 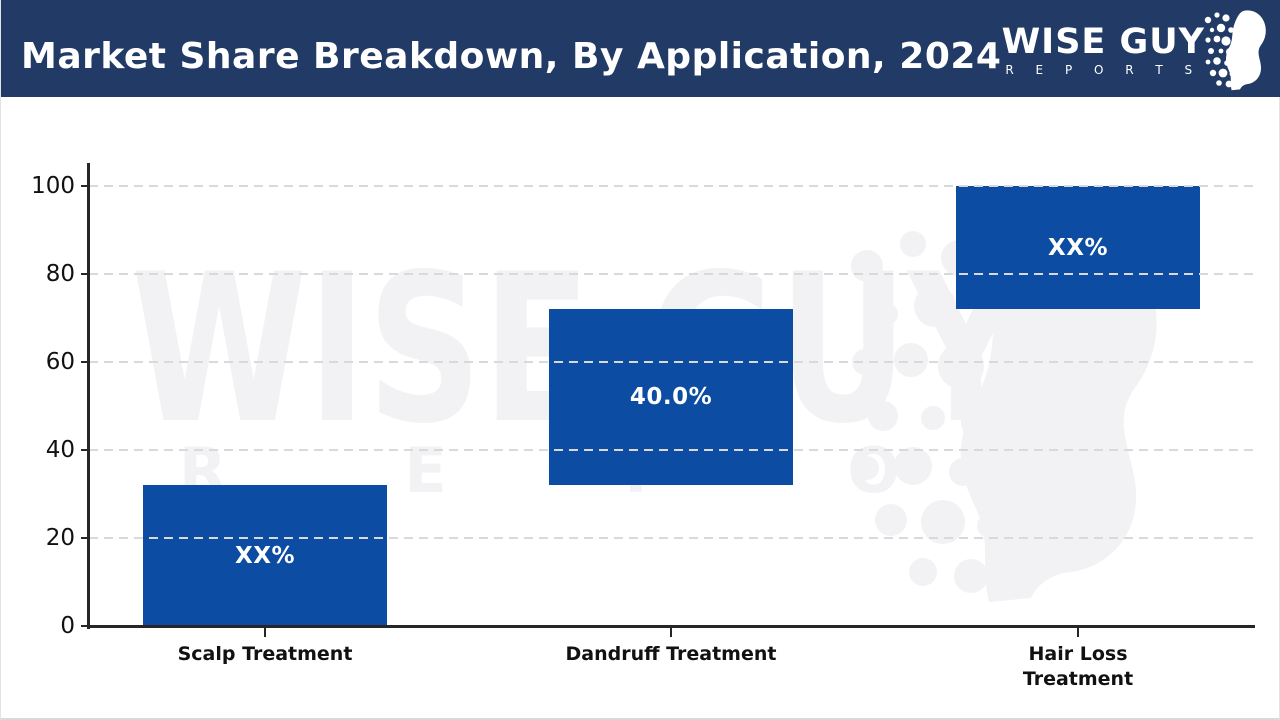 What do you see at coordinates (1078, 667) in the screenshot?
I see `x-category-label: Hair Loss Treatment` at bounding box center [1078, 667].